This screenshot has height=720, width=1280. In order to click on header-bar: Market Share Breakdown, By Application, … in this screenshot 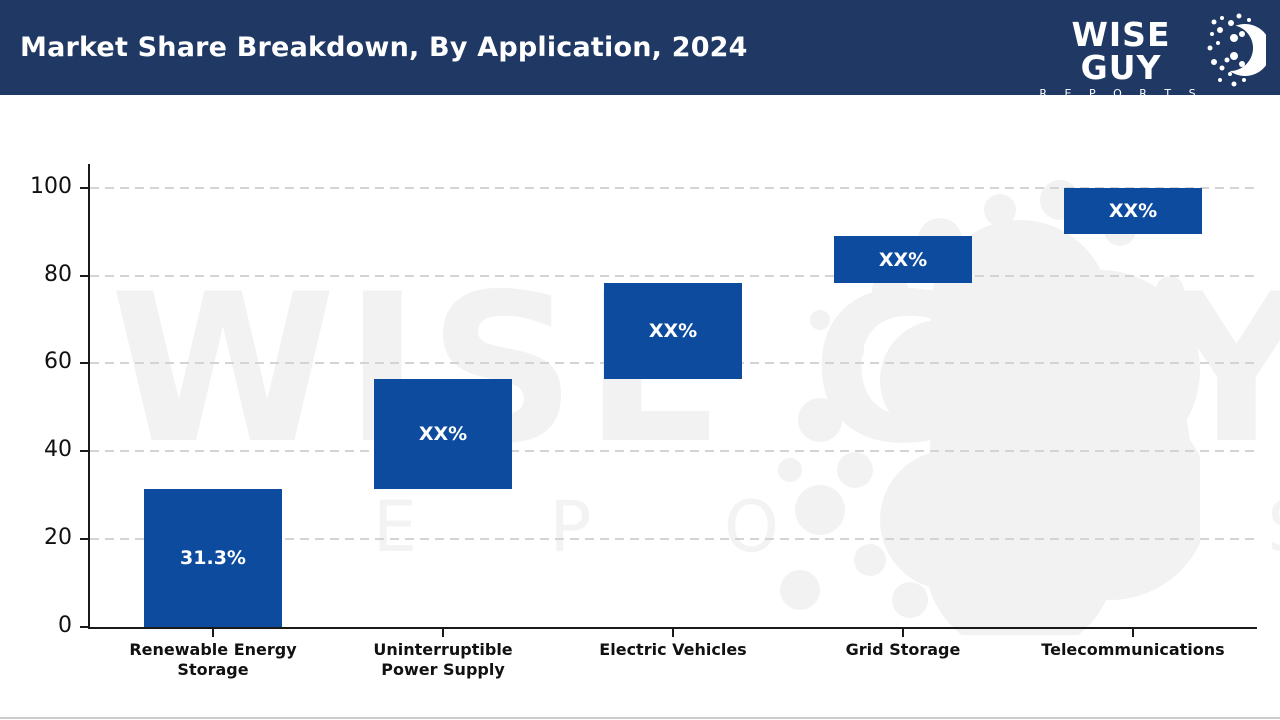, I will do `click(640, 50)`.